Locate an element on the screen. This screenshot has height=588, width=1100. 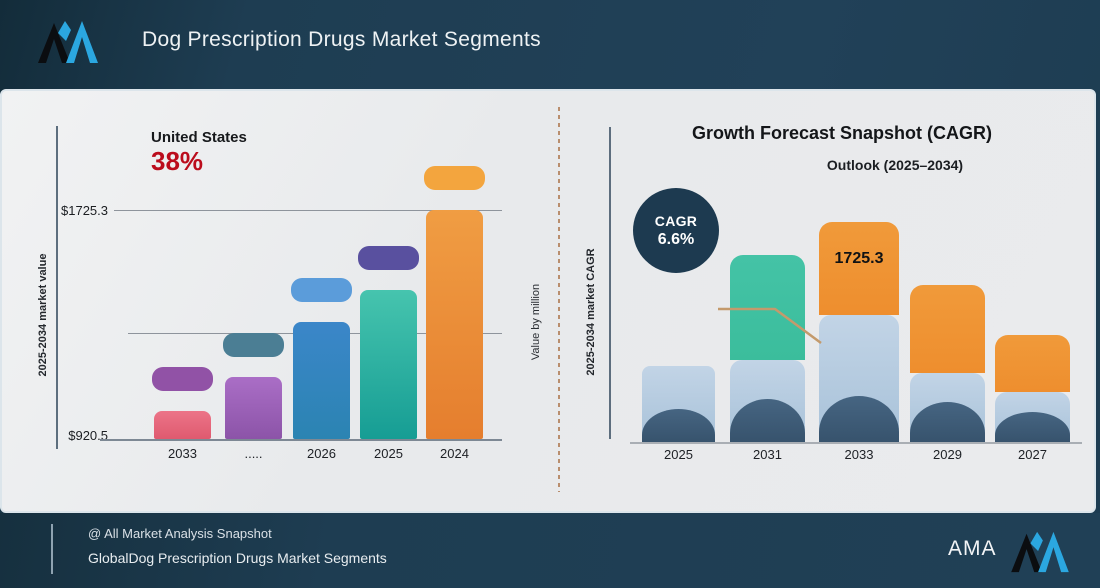
footer-brand-text: AMA is located at coordinates (972, 548).